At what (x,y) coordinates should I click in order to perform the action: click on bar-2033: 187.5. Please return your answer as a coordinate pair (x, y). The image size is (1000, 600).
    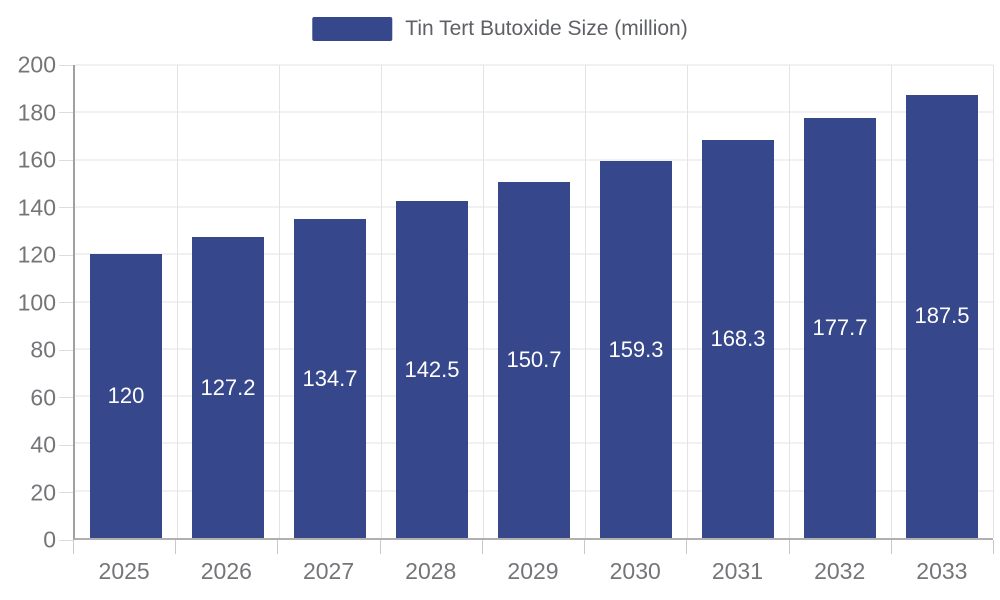
    Looking at the image, I should click on (942, 316).